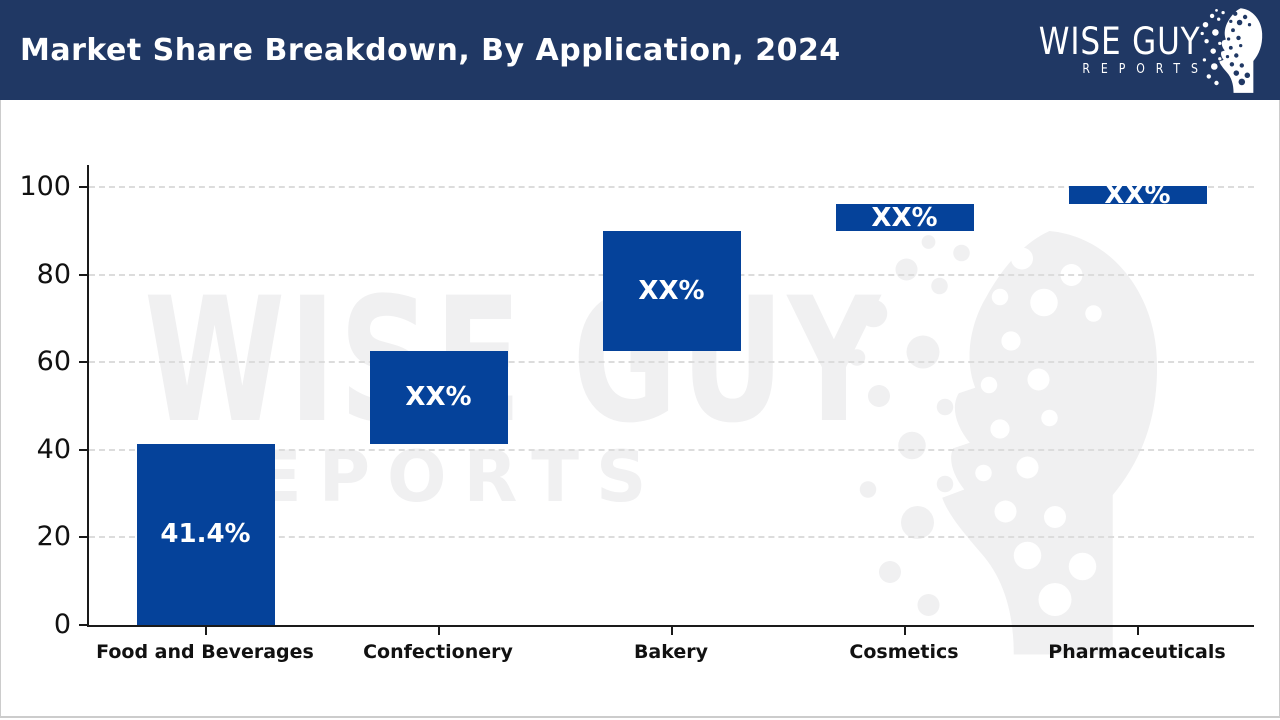 This screenshot has width=1280, height=720. What do you see at coordinates (671, 652) in the screenshot?
I see `x-tick-label-bakery: Bakery` at bounding box center [671, 652].